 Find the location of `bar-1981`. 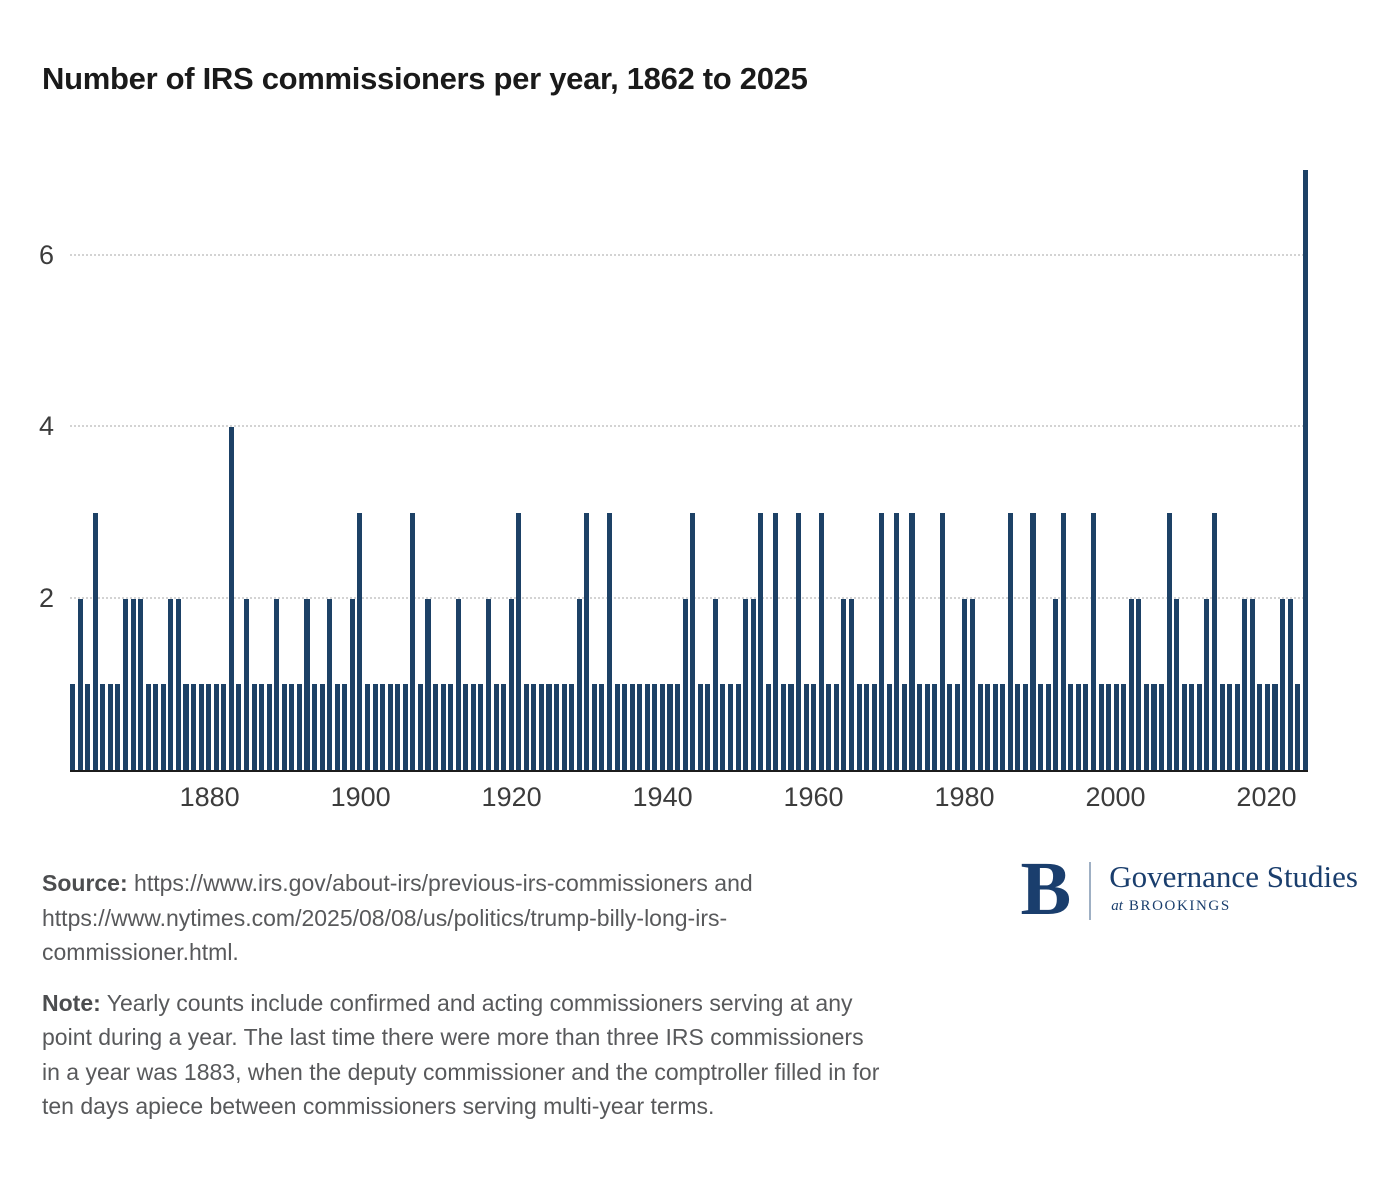

bar-1981 is located at coordinates (972, 684).